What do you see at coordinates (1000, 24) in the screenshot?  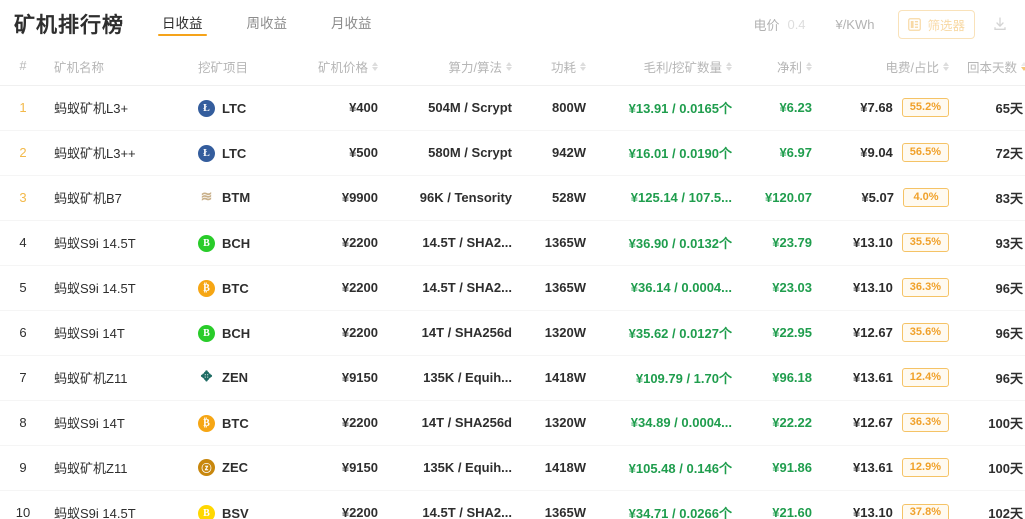 I see `download-icon` at bounding box center [1000, 24].